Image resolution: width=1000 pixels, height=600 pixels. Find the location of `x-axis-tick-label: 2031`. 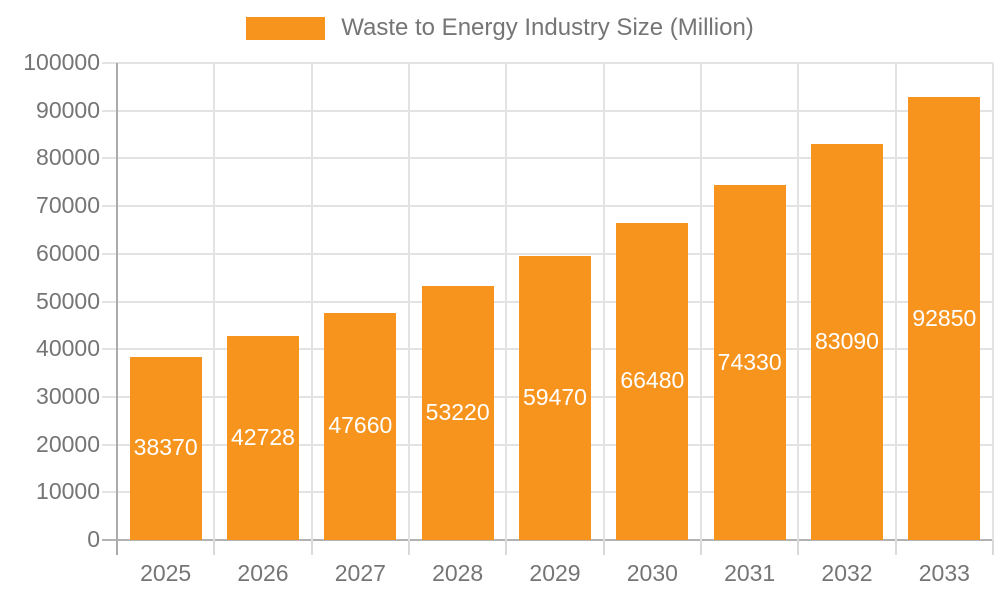

x-axis-tick-label: 2031 is located at coordinates (750, 573).